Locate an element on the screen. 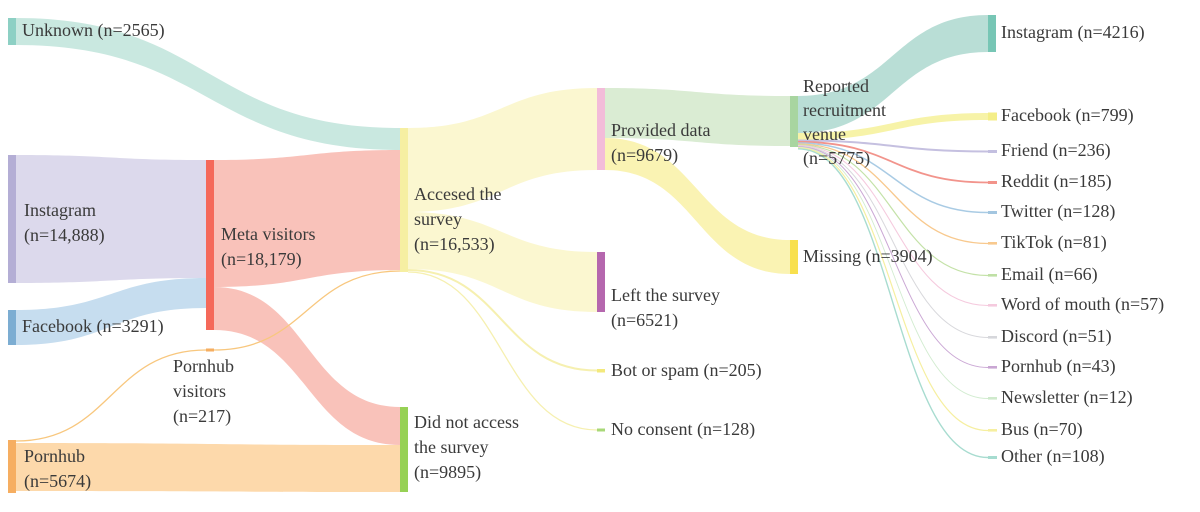 This screenshot has height=512, width=1200. node-missing is located at coordinates (794, 257).